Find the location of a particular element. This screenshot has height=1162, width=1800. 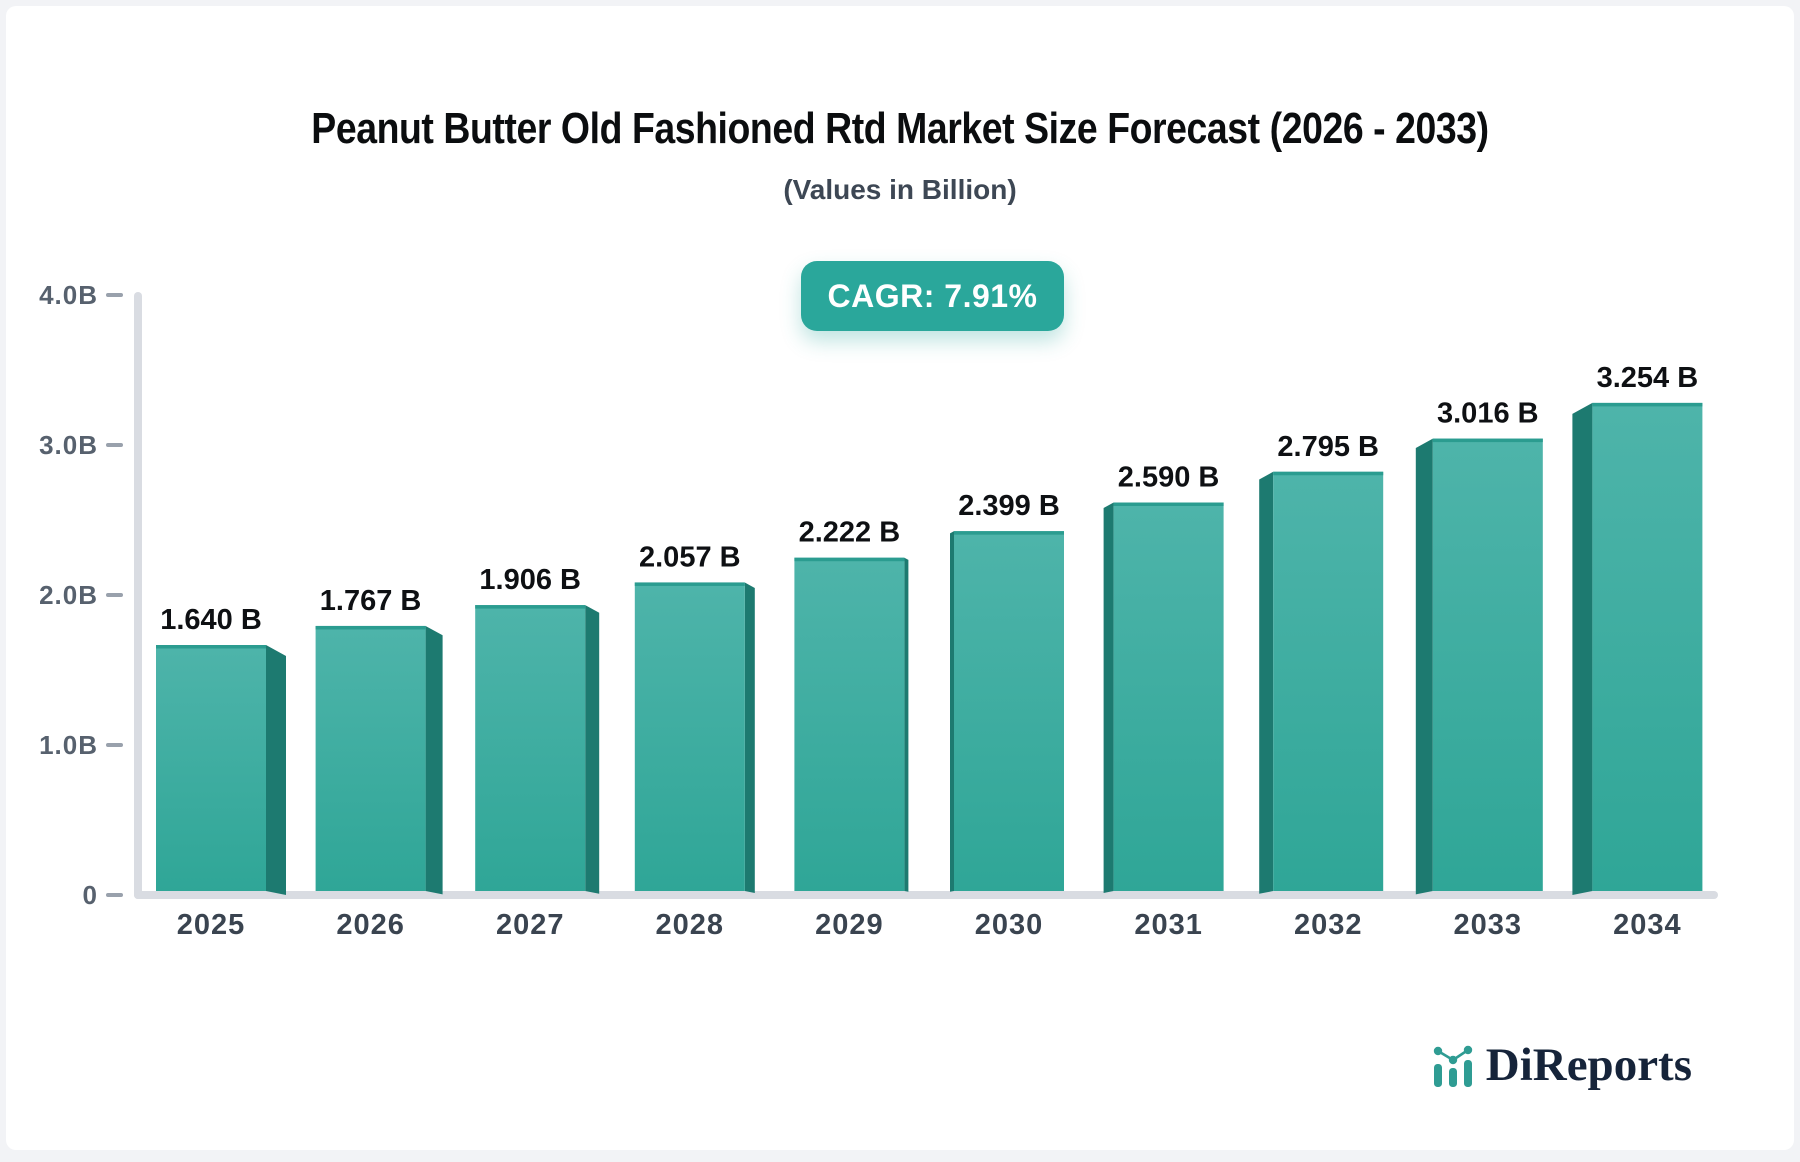

bar-value-label: 1.906 B is located at coordinates (530, 580).